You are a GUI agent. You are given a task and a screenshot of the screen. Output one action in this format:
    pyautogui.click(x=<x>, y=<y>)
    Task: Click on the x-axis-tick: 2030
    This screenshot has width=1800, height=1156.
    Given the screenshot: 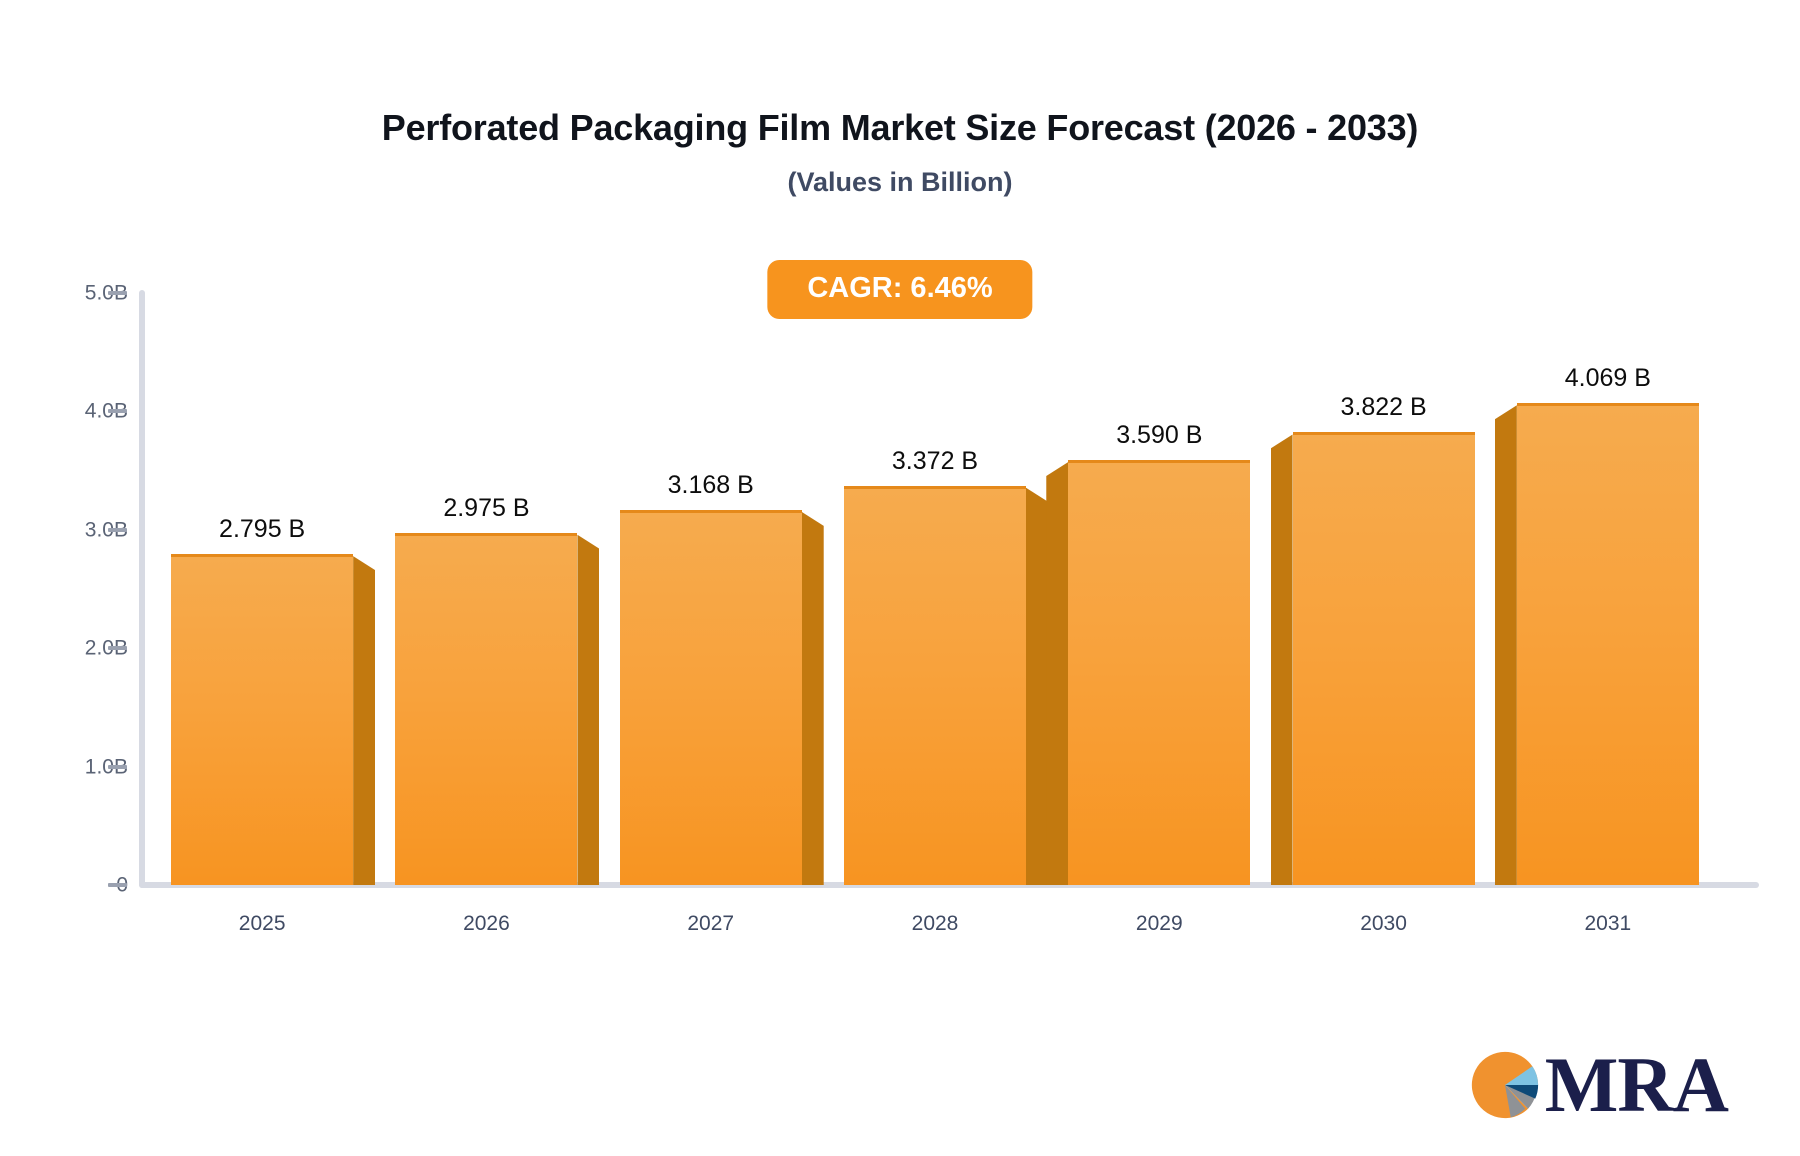 What is the action you would take?
    pyautogui.click(x=1384, y=909)
    